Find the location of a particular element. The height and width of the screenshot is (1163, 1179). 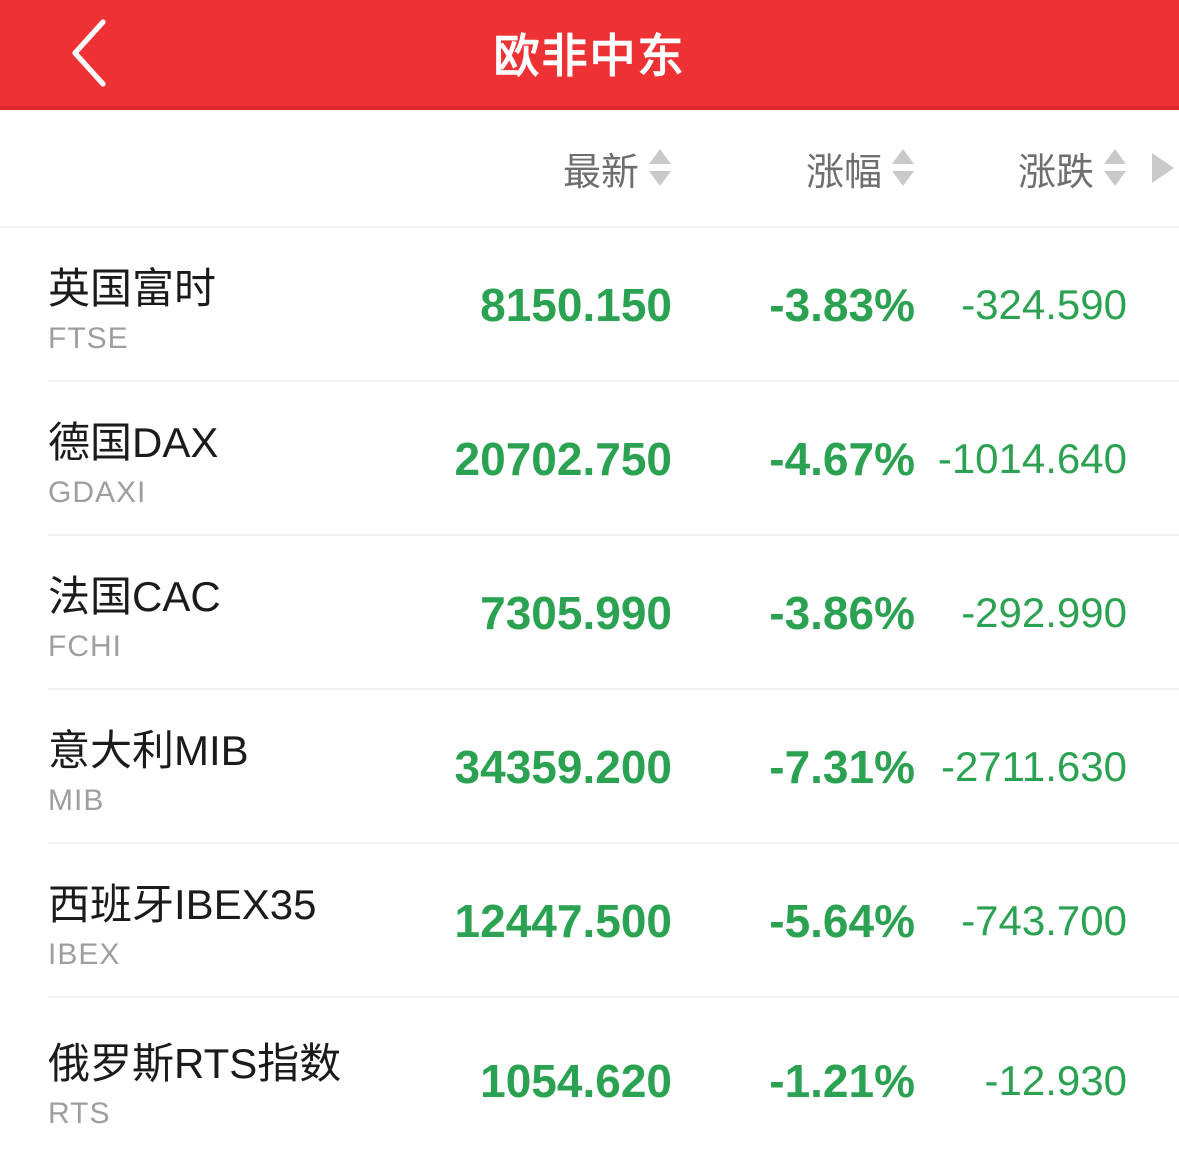

chevron-left-icon is located at coordinates (89, 53).